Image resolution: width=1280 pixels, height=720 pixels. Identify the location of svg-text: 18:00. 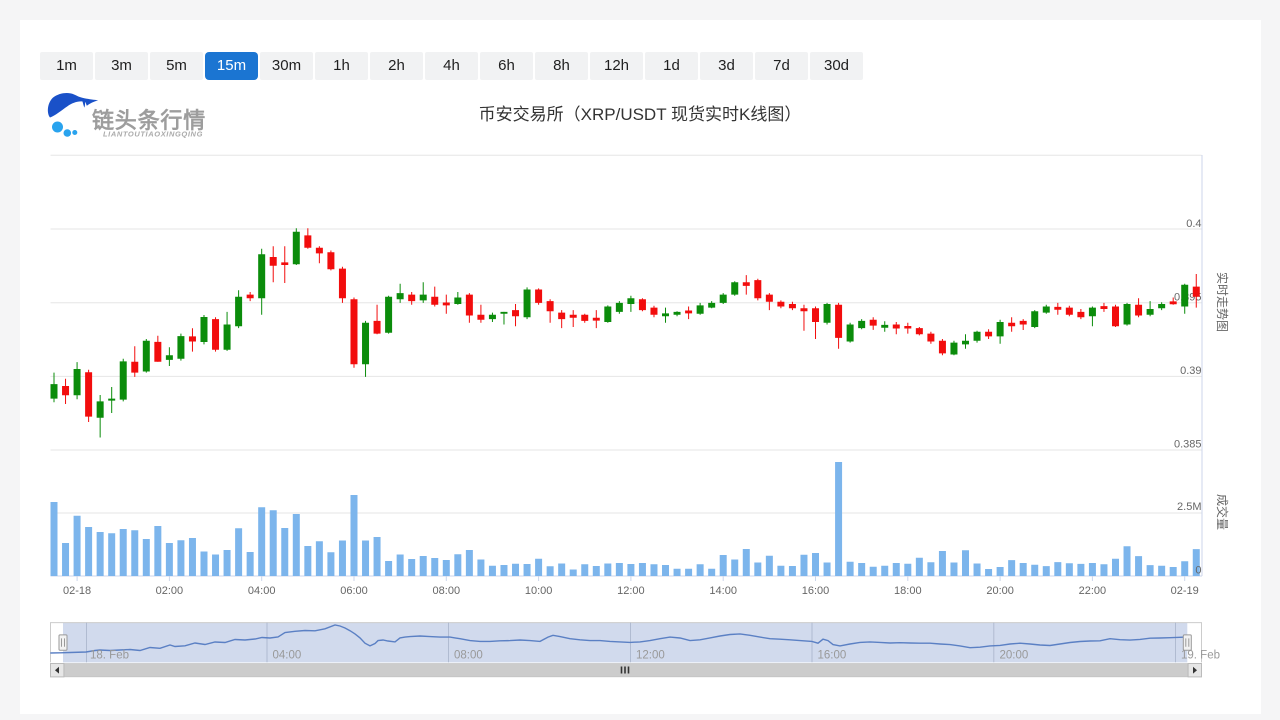
(908, 591).